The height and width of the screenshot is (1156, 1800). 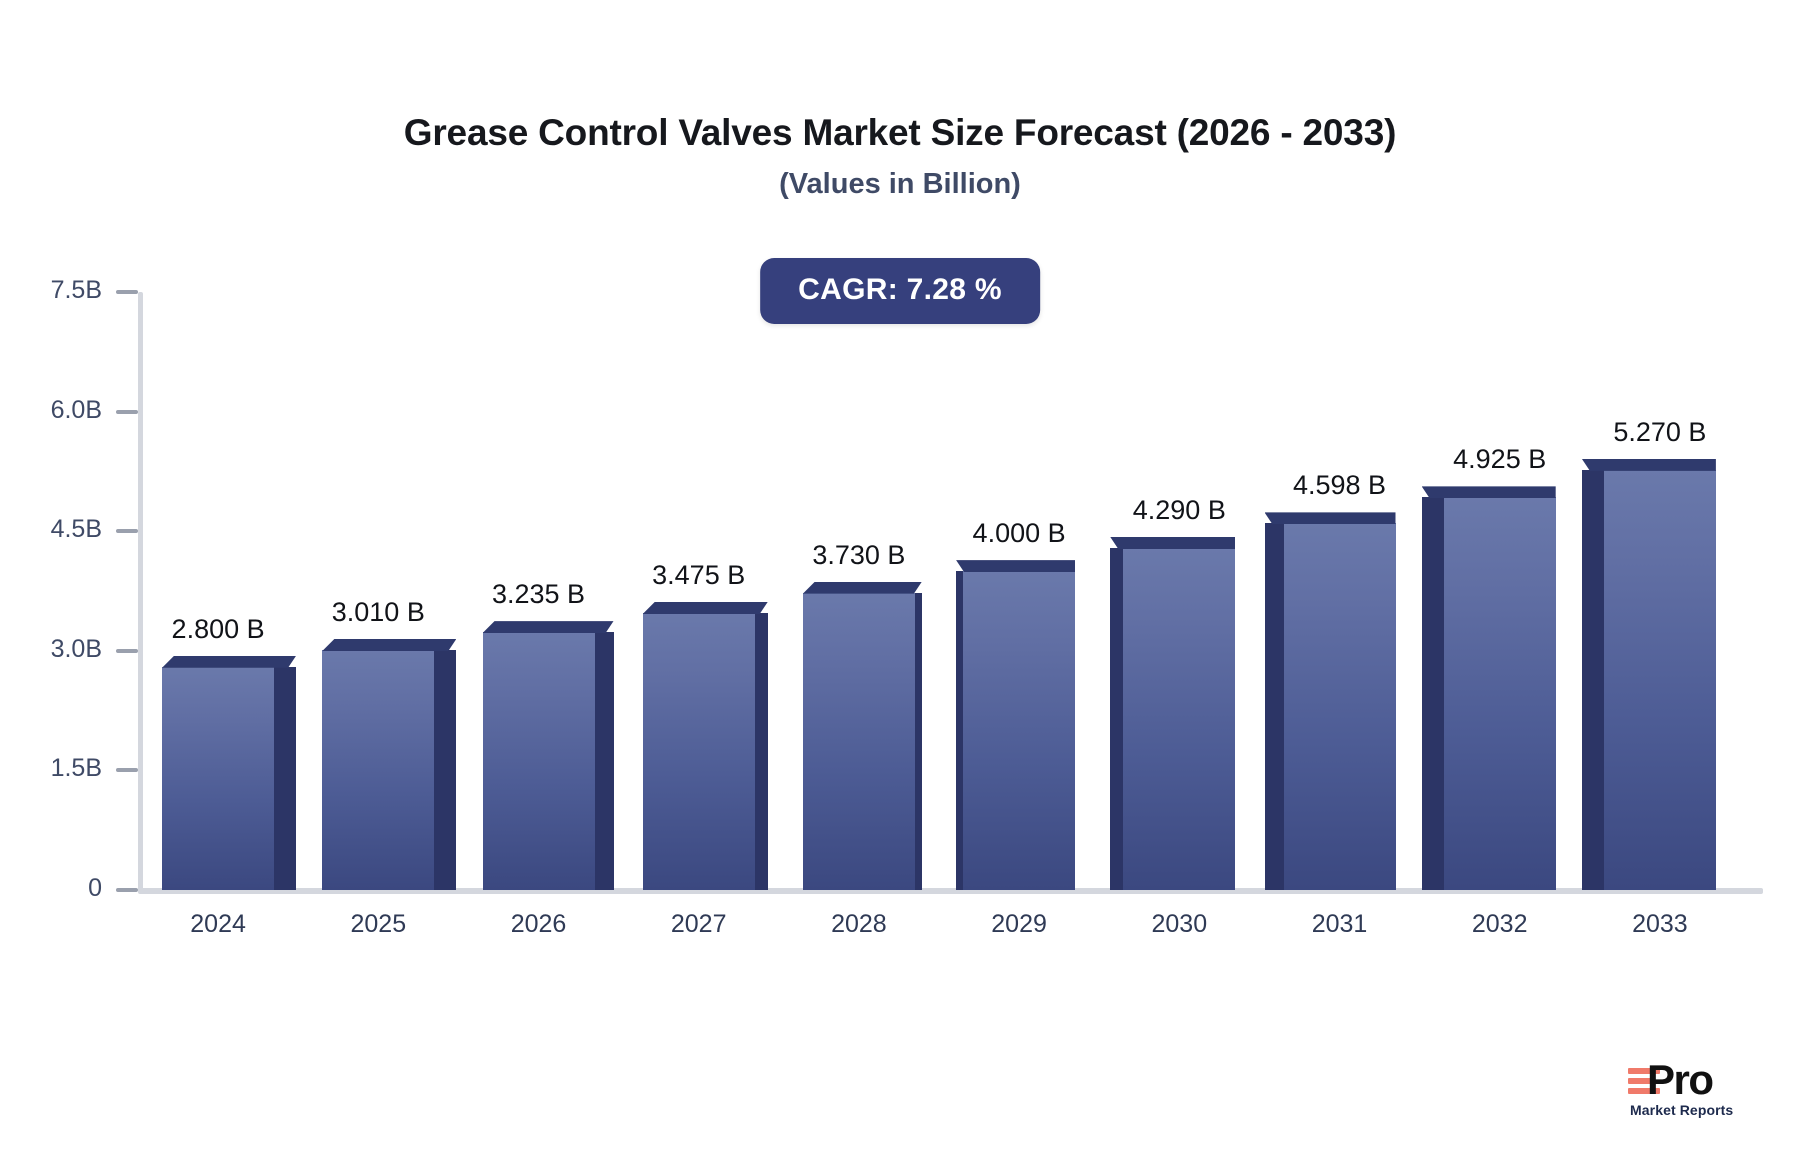 I want to click on x-axis-line, so click(x=950, y=891).